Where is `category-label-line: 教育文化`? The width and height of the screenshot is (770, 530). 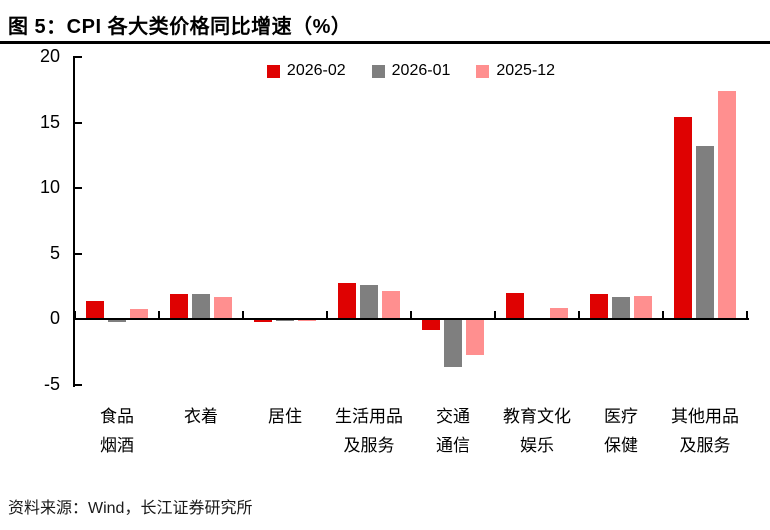
category-label-line: 教育文化 is located at coordinates (537, 416).